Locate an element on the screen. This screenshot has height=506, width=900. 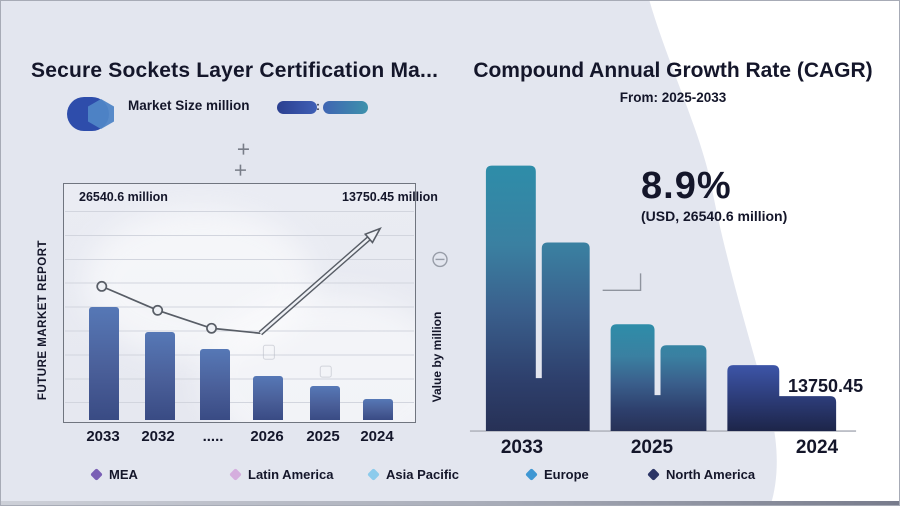
min-value-label: 13750.45 million is located at coordinates (390, 197).